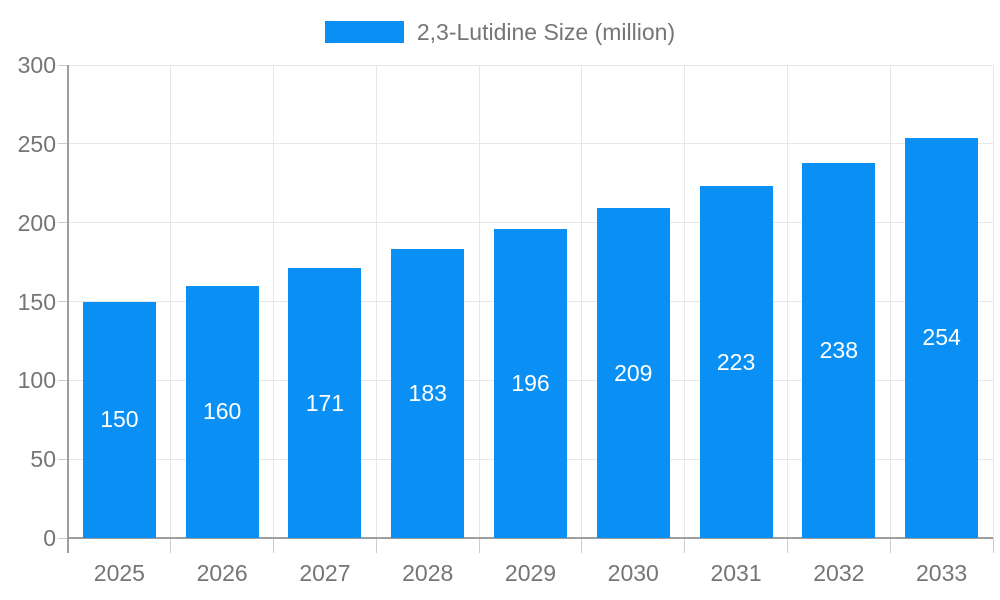 This screenshot has width=1000, height=600. I want to click on y-tick-label: 0, so click(49, 538).